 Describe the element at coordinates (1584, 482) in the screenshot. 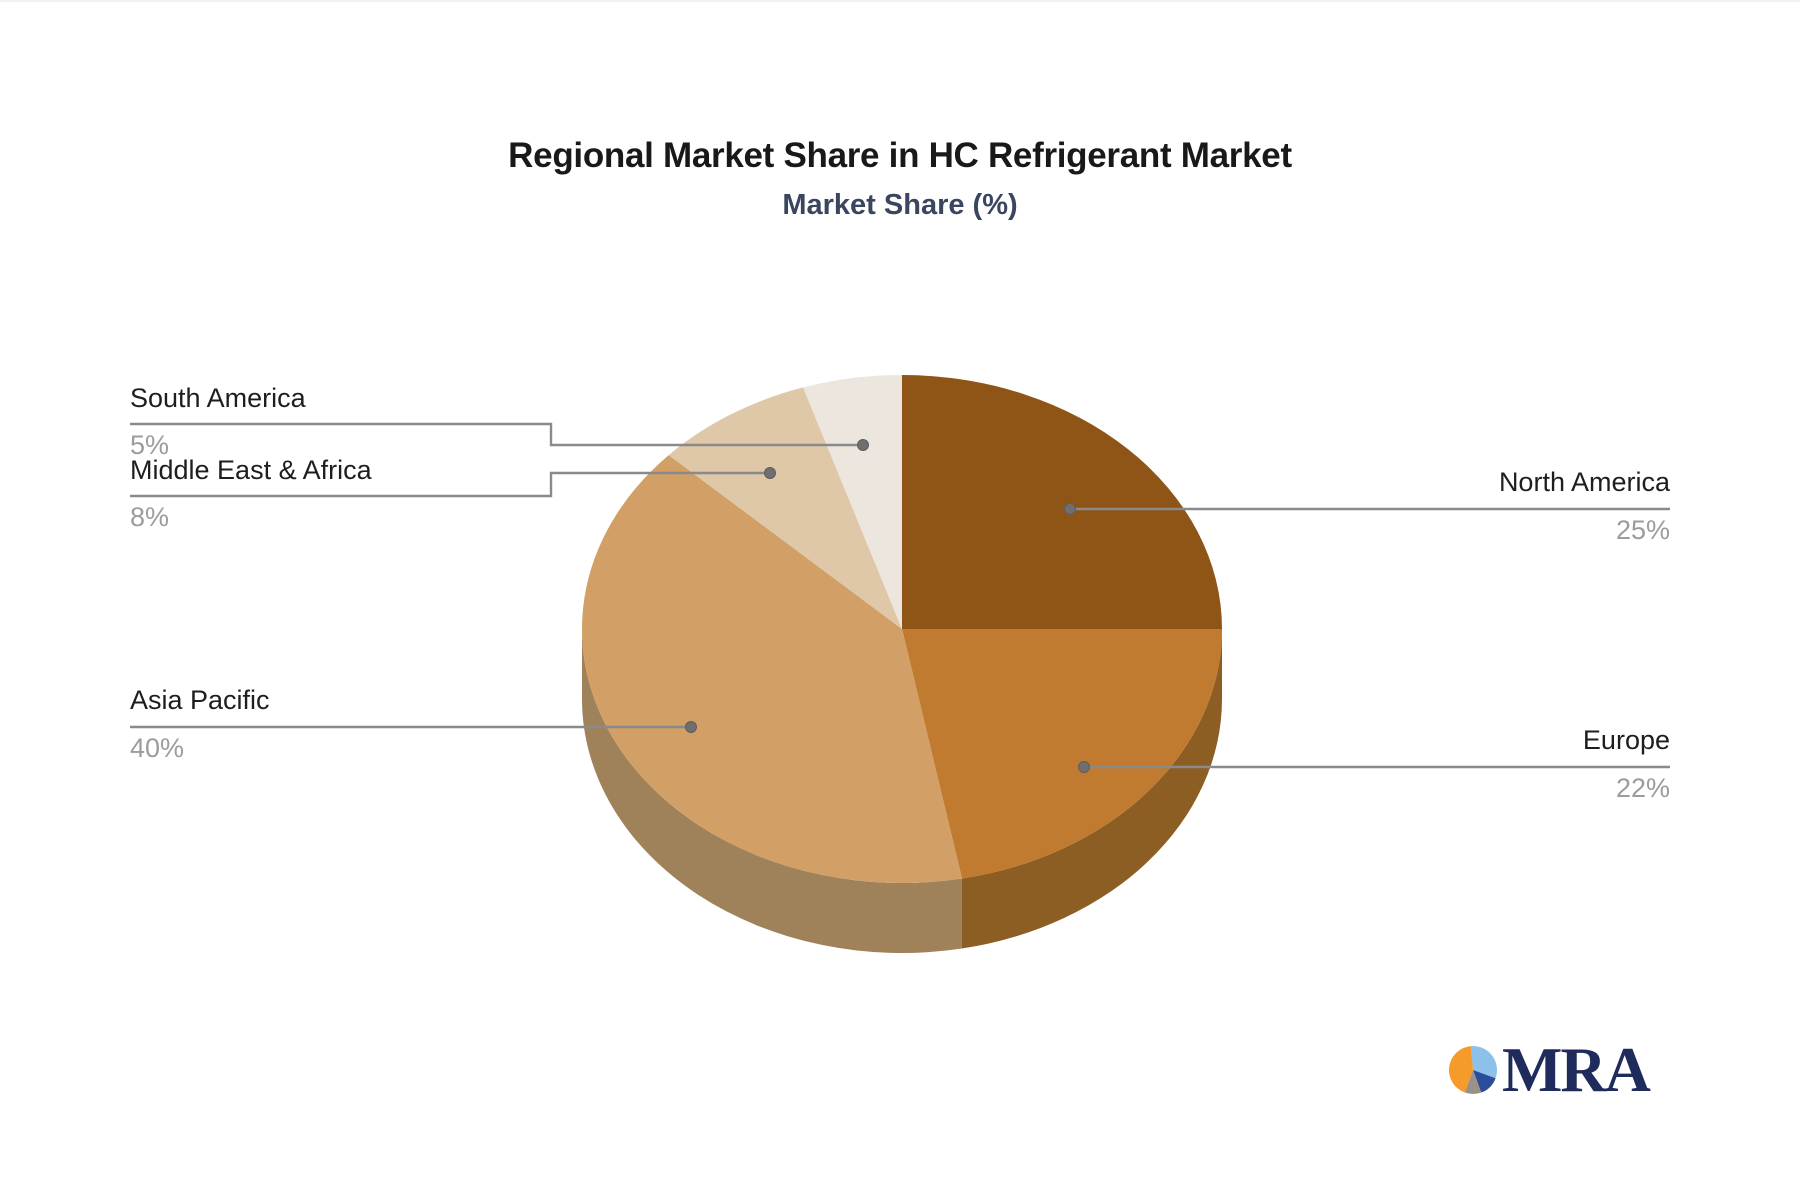

I see `label-north-america: North America` at that location.